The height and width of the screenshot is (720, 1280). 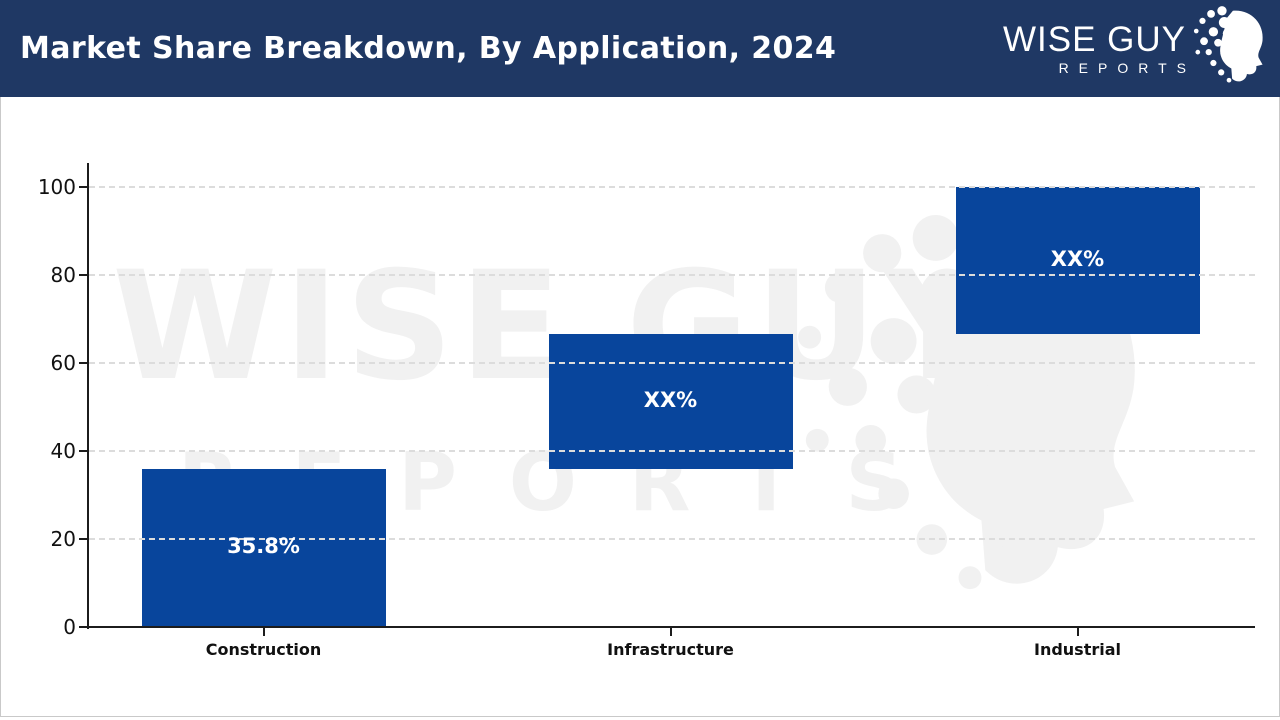 What do you see at coordinates (69, 627) in the screenshot?
I see `y-tick-label: 0` at bounding box center [69, 627].